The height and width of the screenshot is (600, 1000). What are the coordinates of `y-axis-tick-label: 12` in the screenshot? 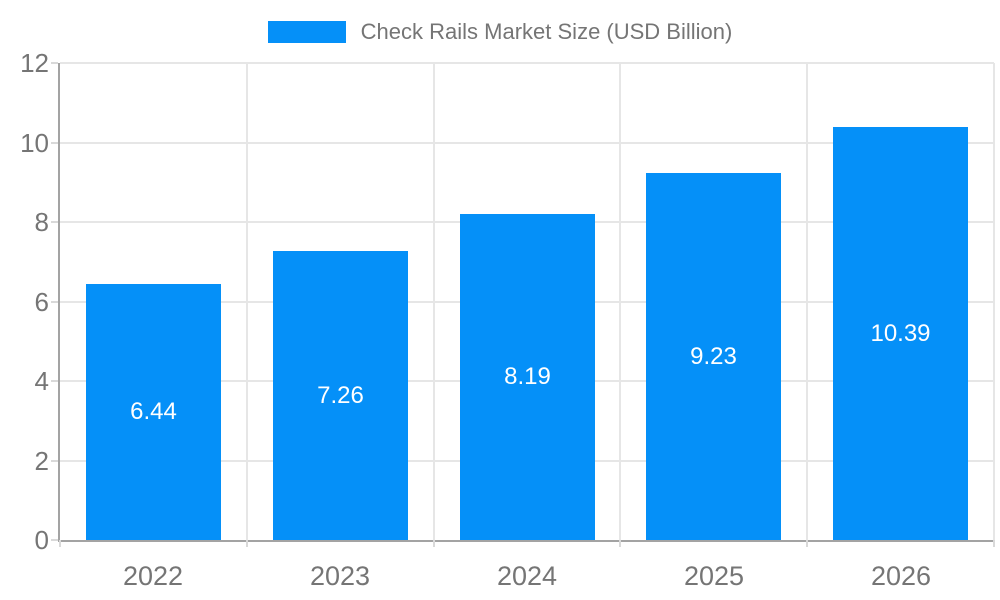 It's located at (34, 63).